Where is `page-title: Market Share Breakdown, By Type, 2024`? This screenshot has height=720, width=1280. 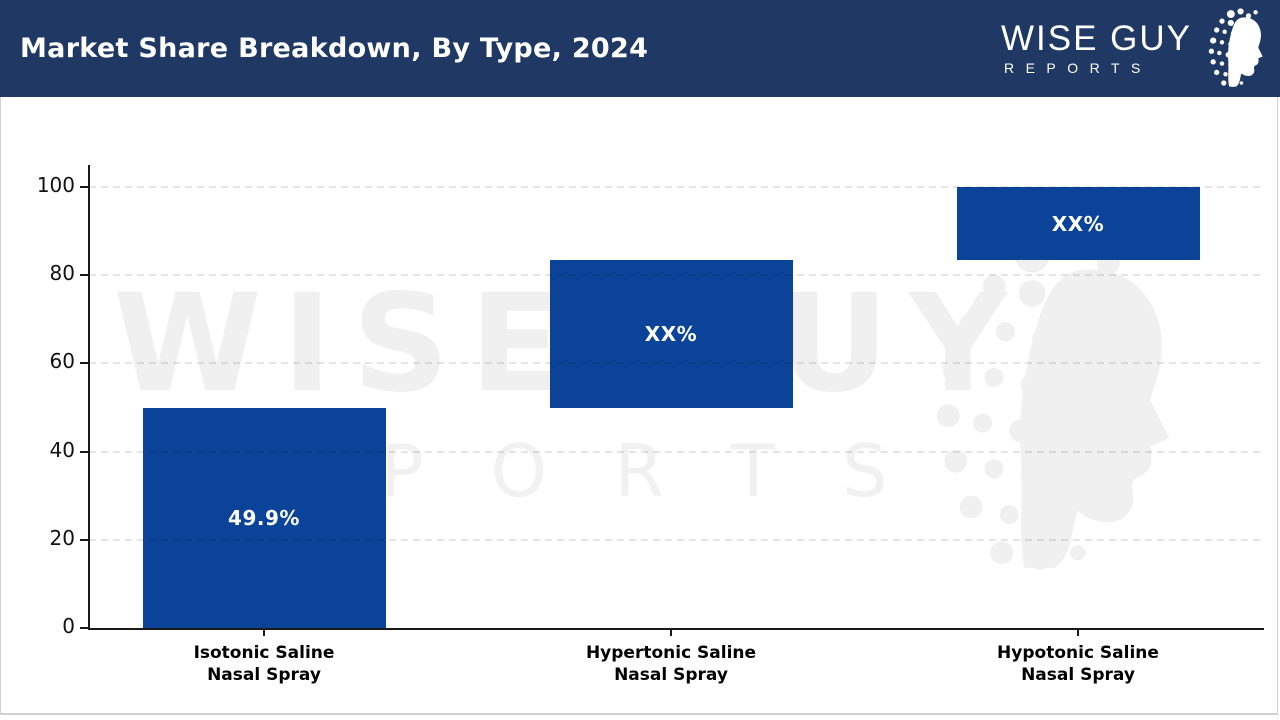 page-title: Market Share Breakdown, By Type, 2024 is located at coordinates (334, 48).